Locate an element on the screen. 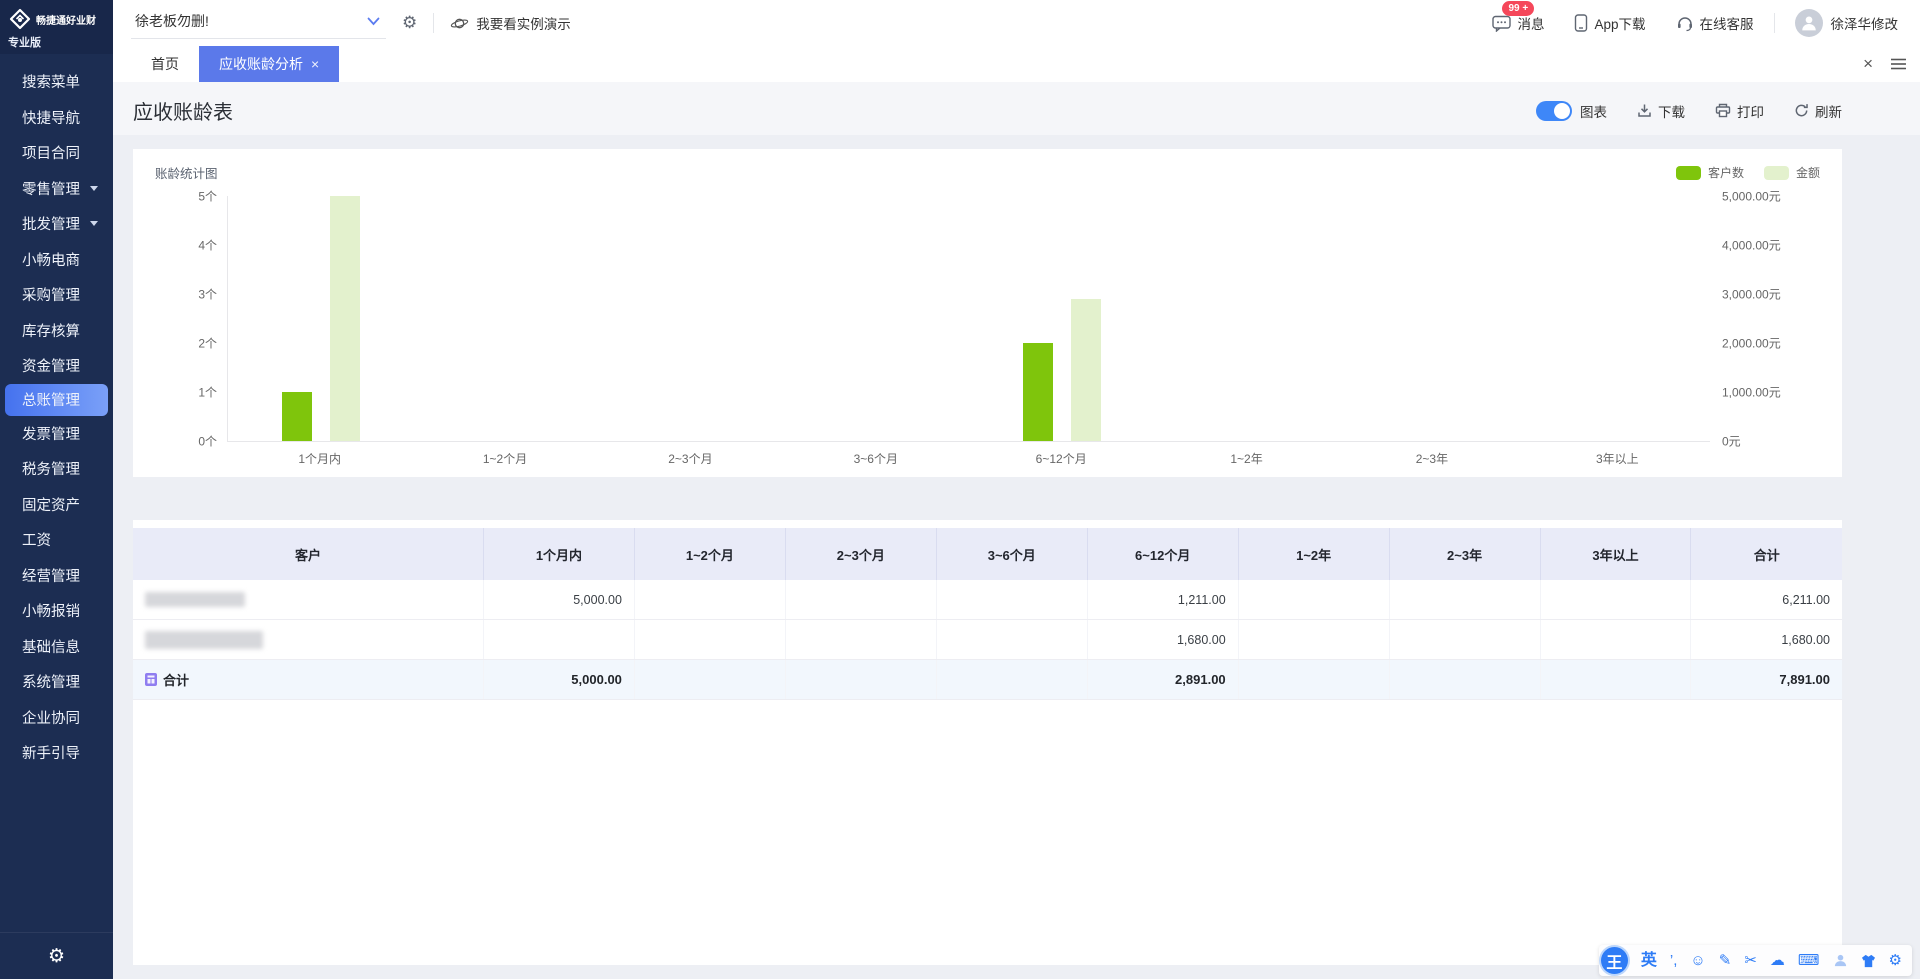 Image resolution: width=1920 pixels, height=979 pixels. bar-金额-1个月内 is located at coordinates (344, 318).